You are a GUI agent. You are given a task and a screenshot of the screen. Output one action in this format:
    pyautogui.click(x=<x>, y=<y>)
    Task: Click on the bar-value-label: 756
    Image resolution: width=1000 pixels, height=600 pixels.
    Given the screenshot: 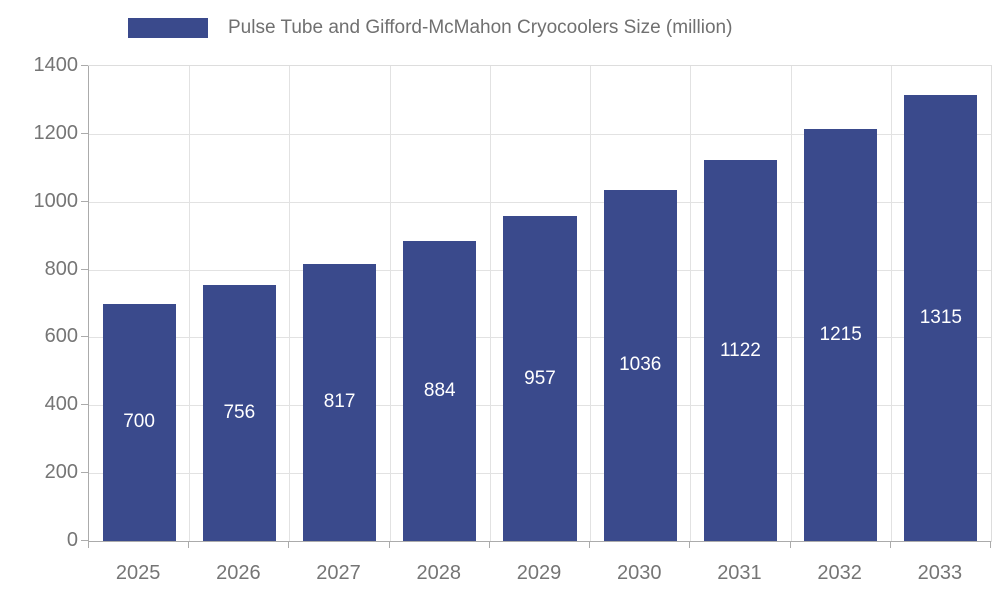 What is the action you would take?
    pyautogui.click(x=239, y=412)
    